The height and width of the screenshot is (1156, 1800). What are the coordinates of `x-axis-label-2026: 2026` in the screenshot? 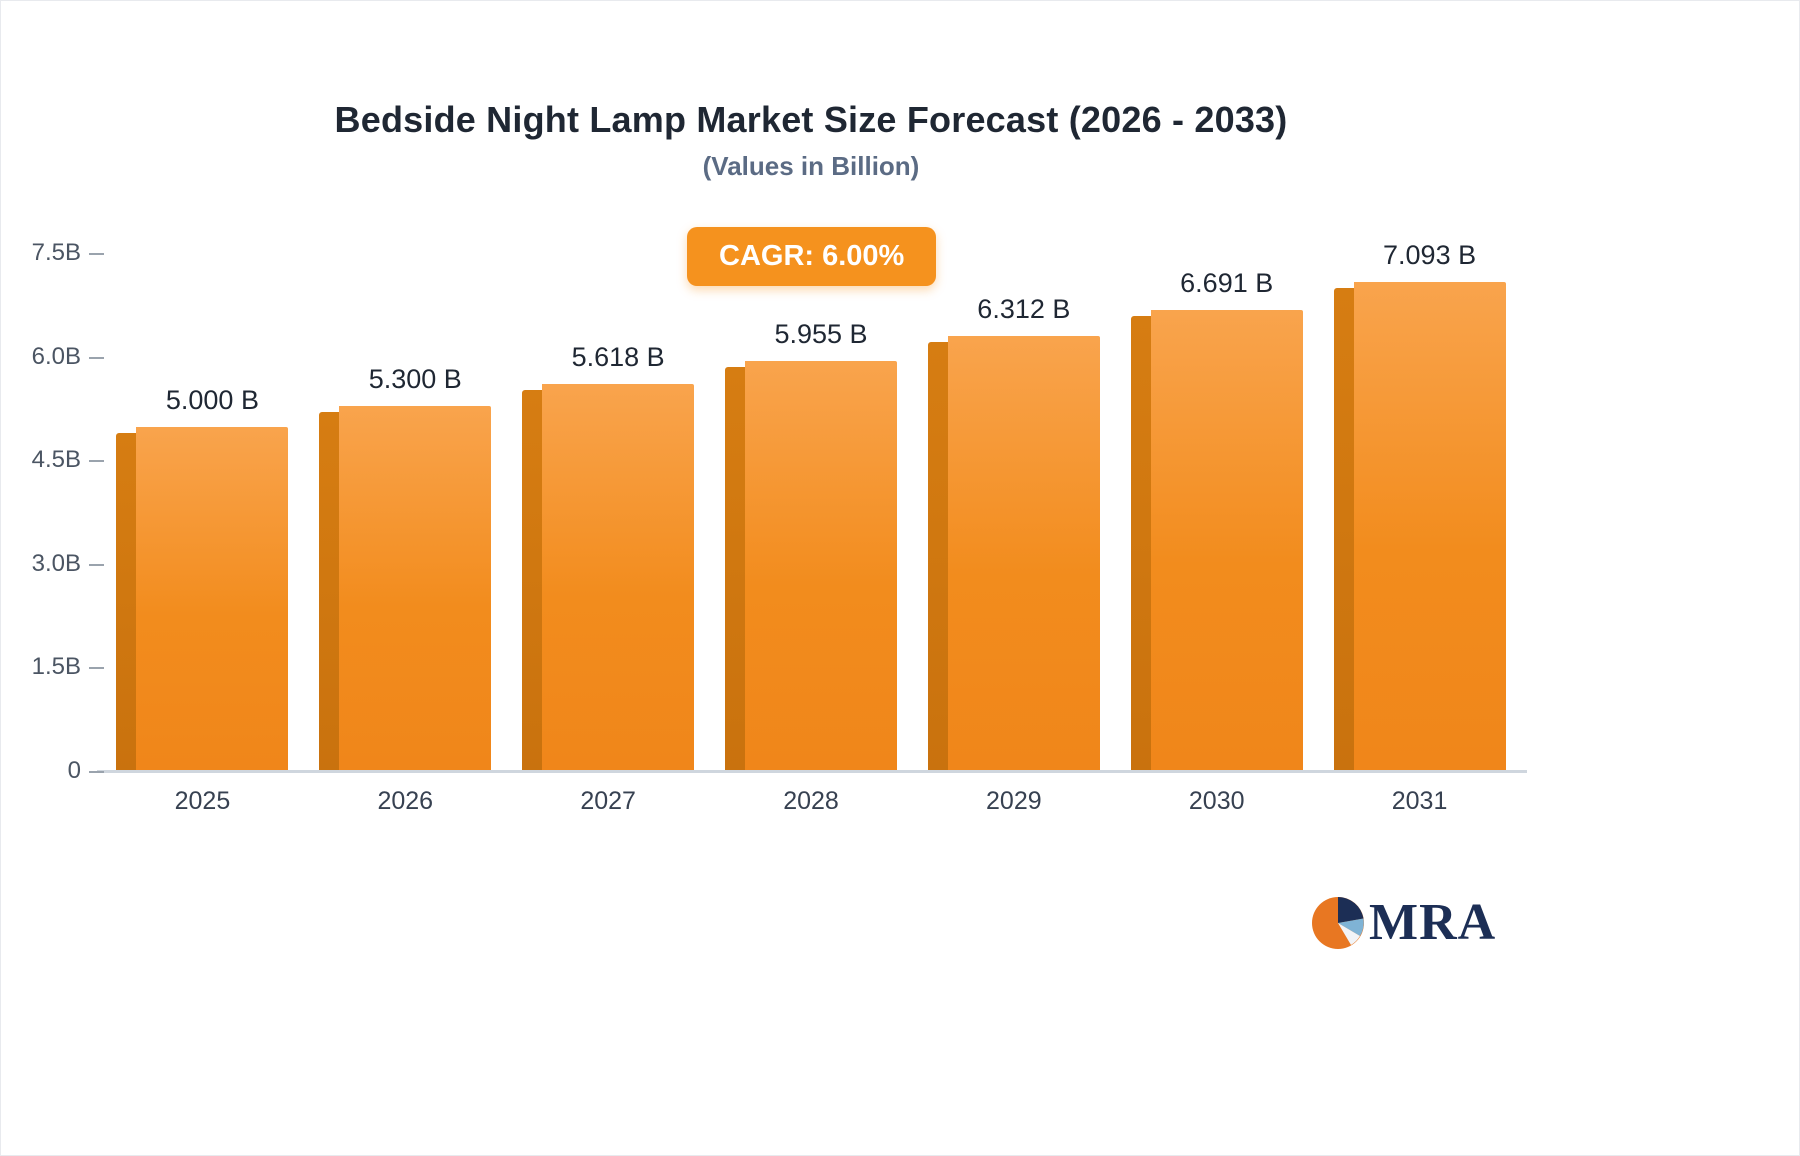 It's located at (405, 801).